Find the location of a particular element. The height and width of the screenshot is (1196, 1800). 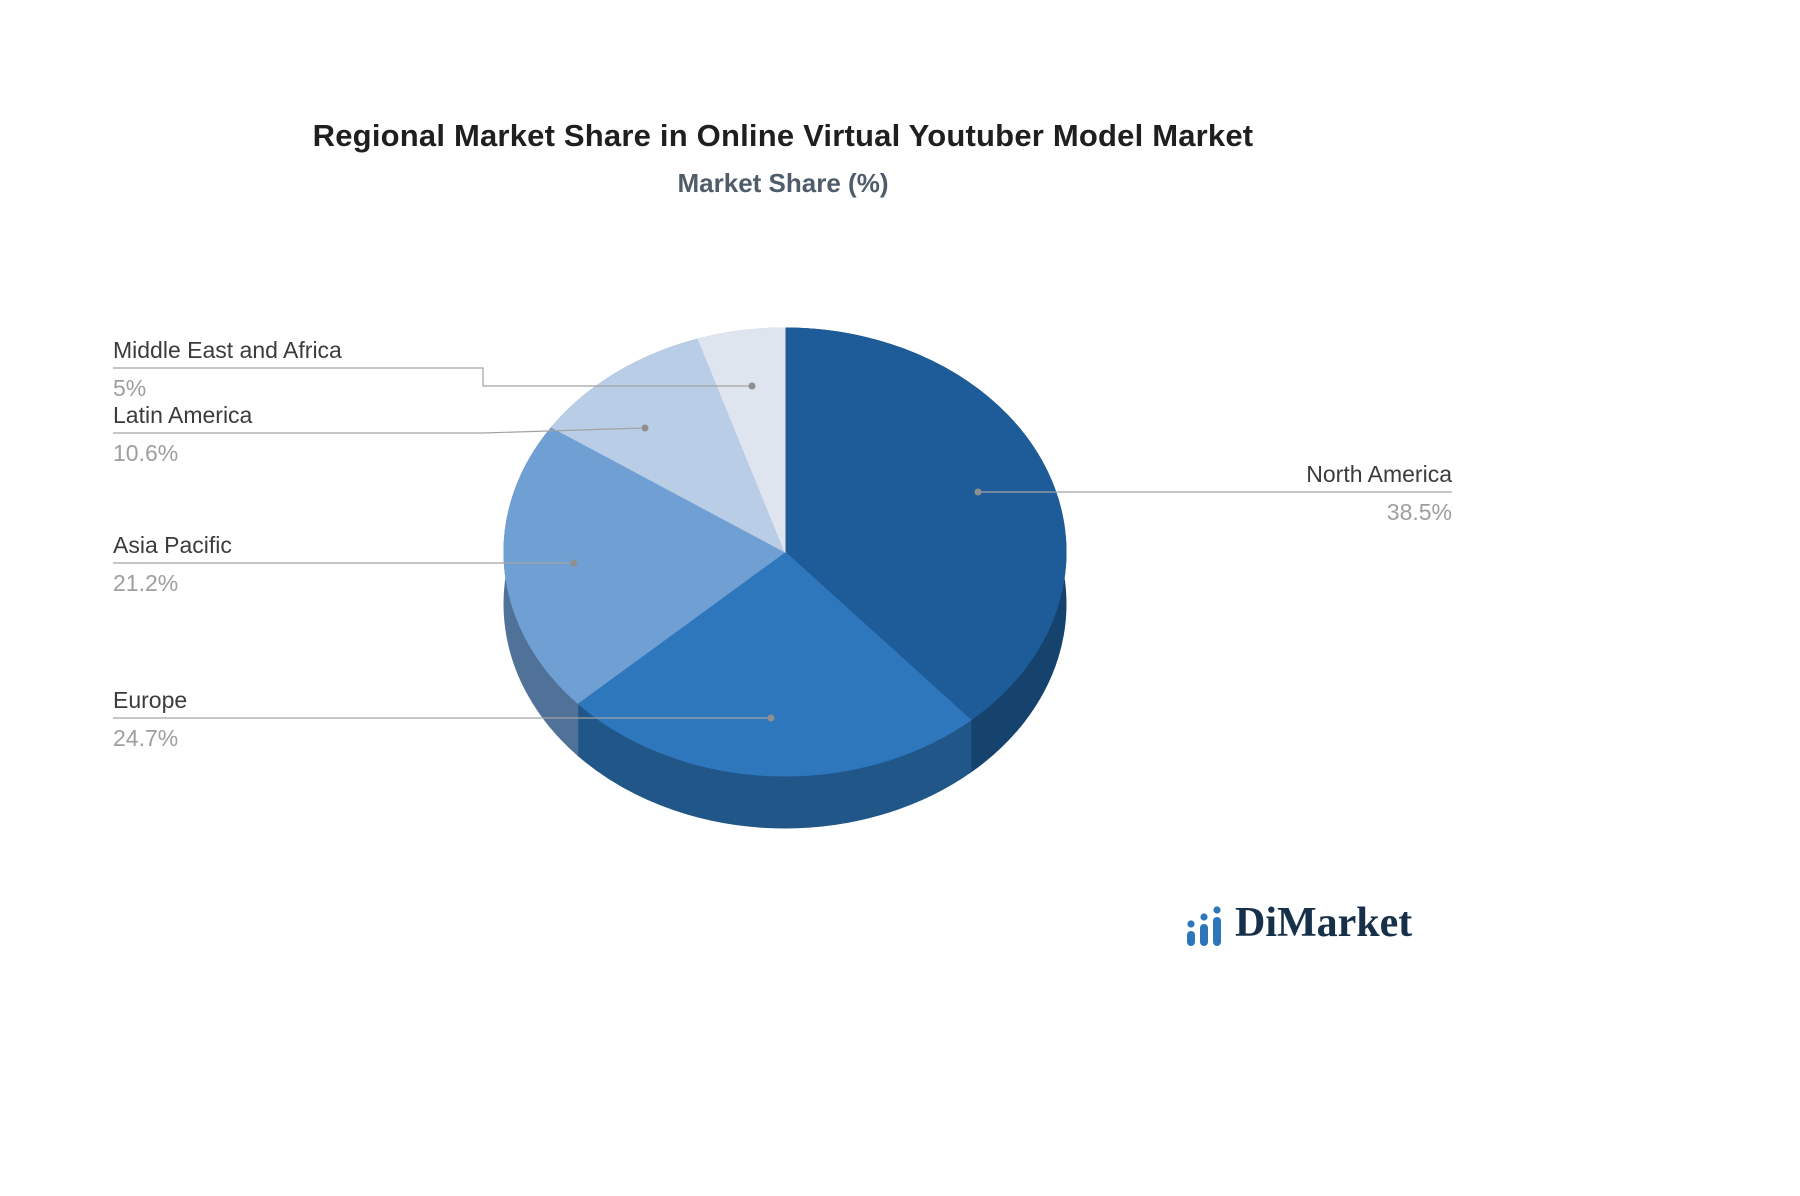

logo-wordmark: DiMarket is located at coordinates (1324, 923).